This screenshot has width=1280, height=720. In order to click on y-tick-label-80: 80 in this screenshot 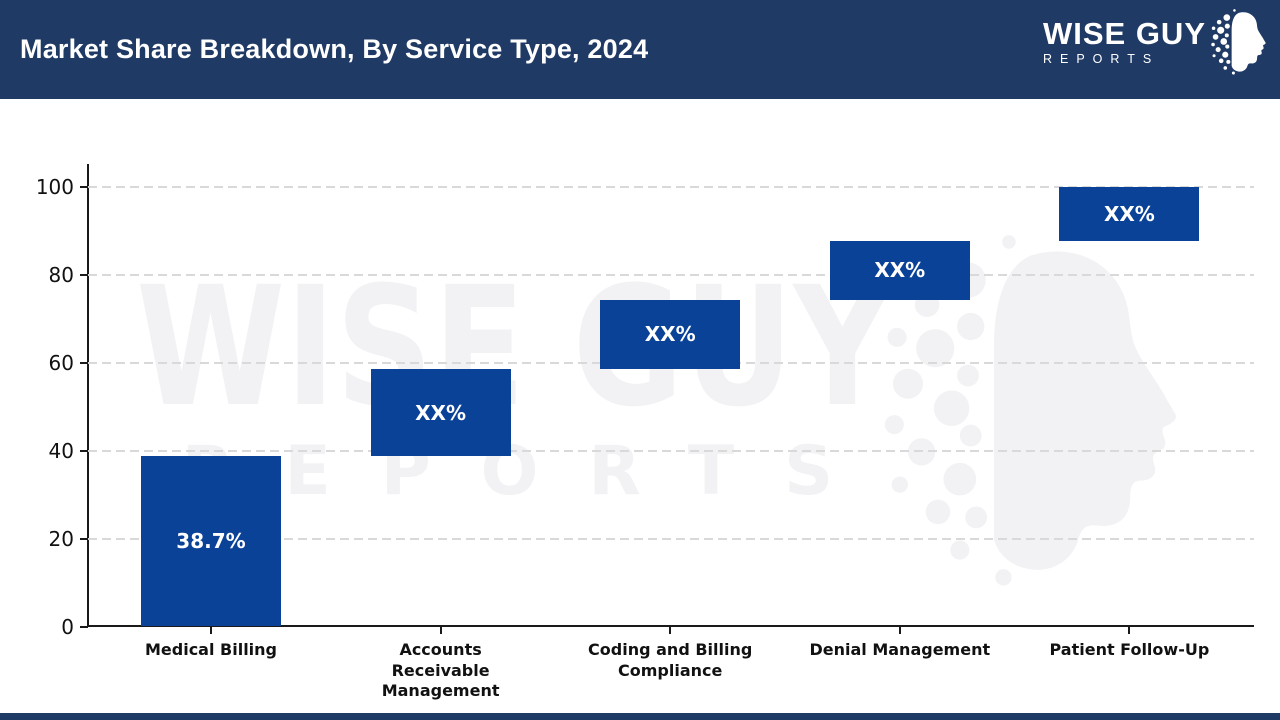, I will do `click(61, 274)`.